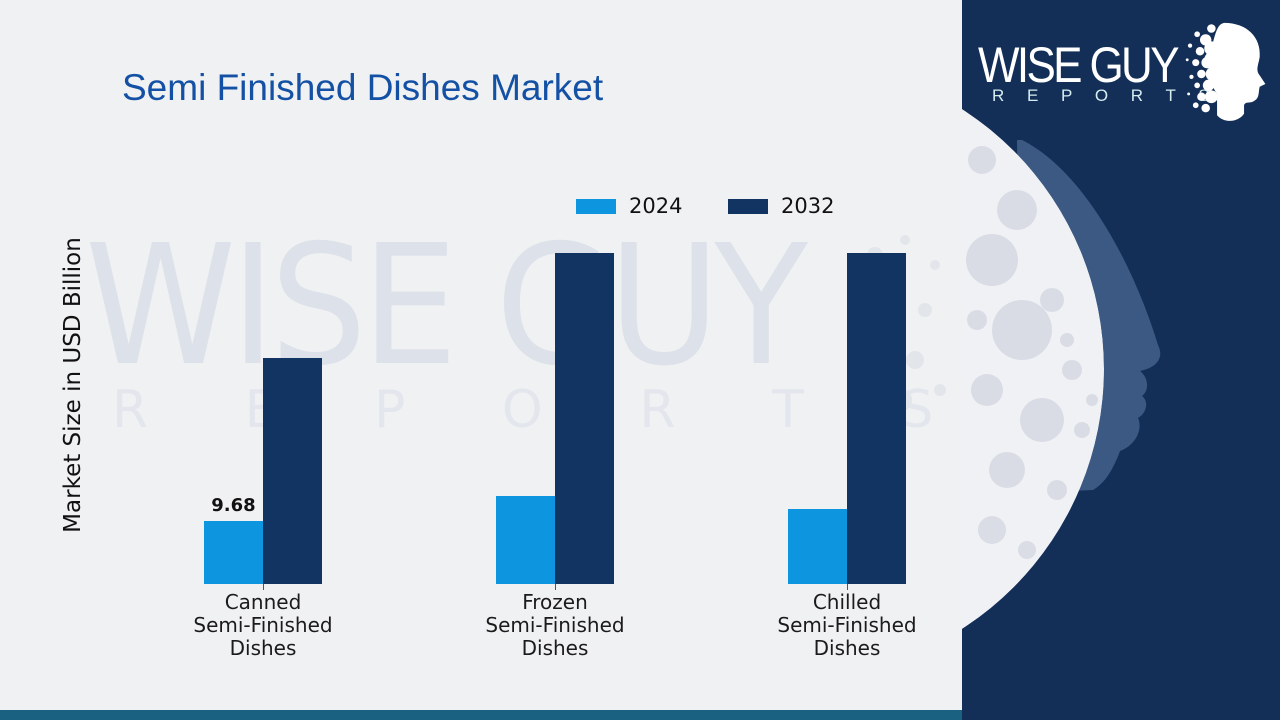 The height and width of the screenshot is (720, 1280). What do you see at coordinates (748, 206) in the screenshot?
I see `legend-swatch-2032` at bounding box center [748, 206].